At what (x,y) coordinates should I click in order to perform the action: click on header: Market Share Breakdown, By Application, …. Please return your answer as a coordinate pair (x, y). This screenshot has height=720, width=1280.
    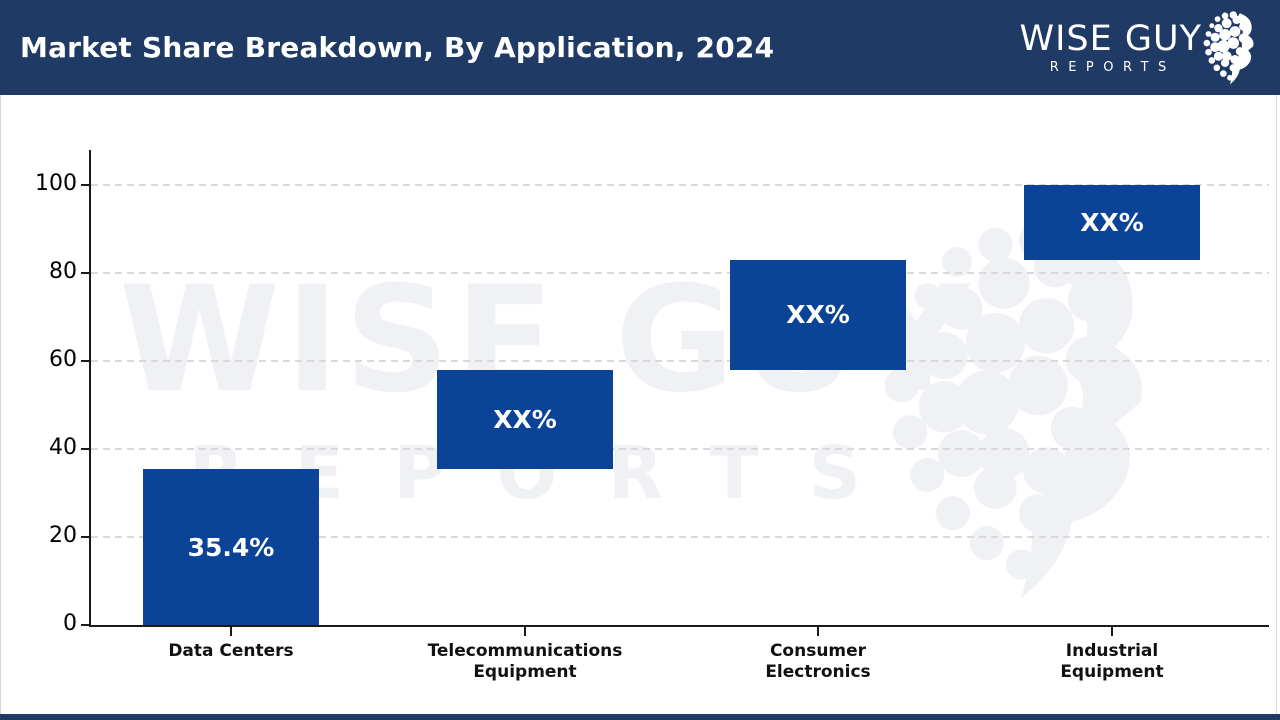
    Looking at the image, I should click on (640, 47).